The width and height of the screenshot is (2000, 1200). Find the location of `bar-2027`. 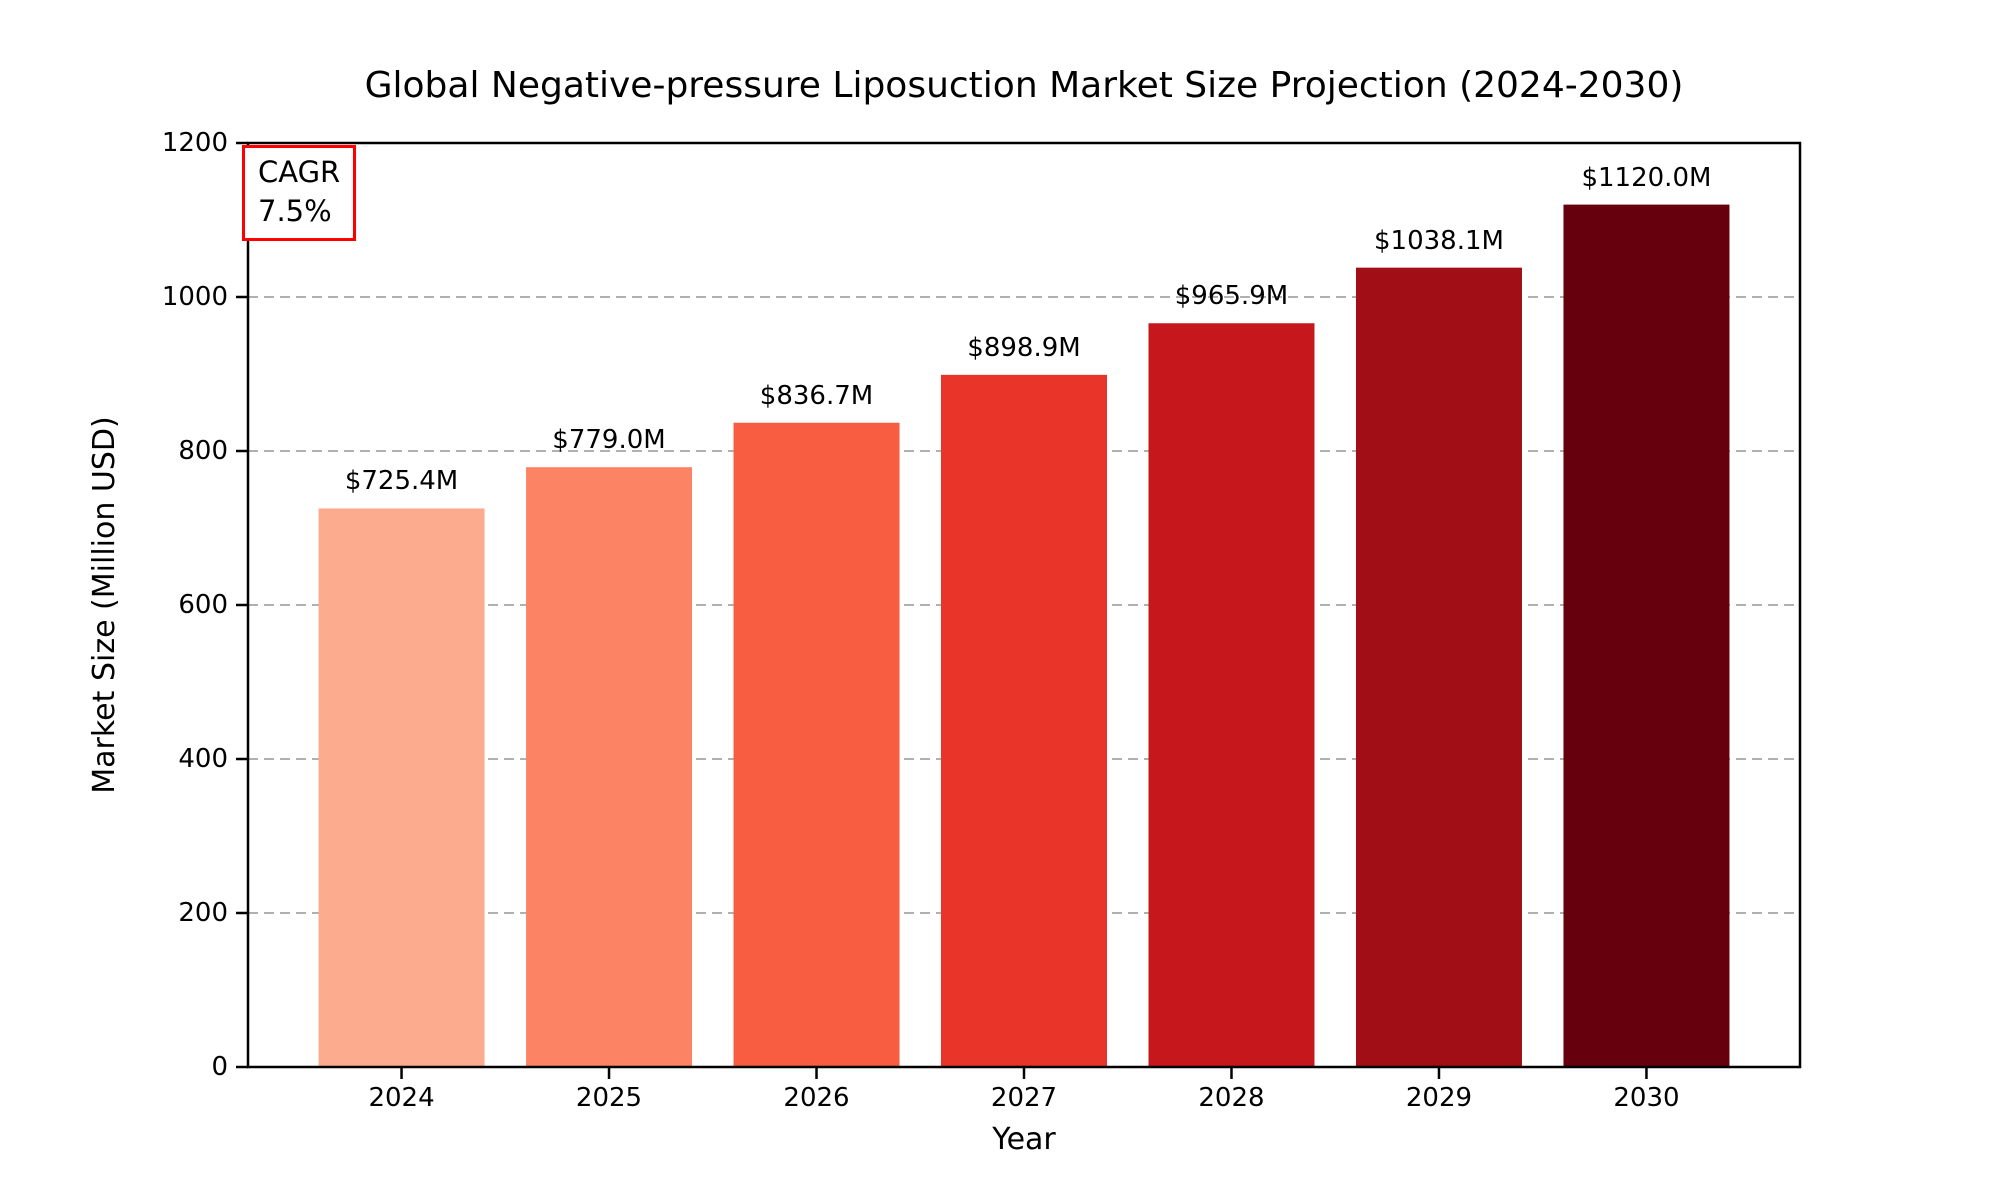

bar-2027 is located at coordinates (1024, 720).